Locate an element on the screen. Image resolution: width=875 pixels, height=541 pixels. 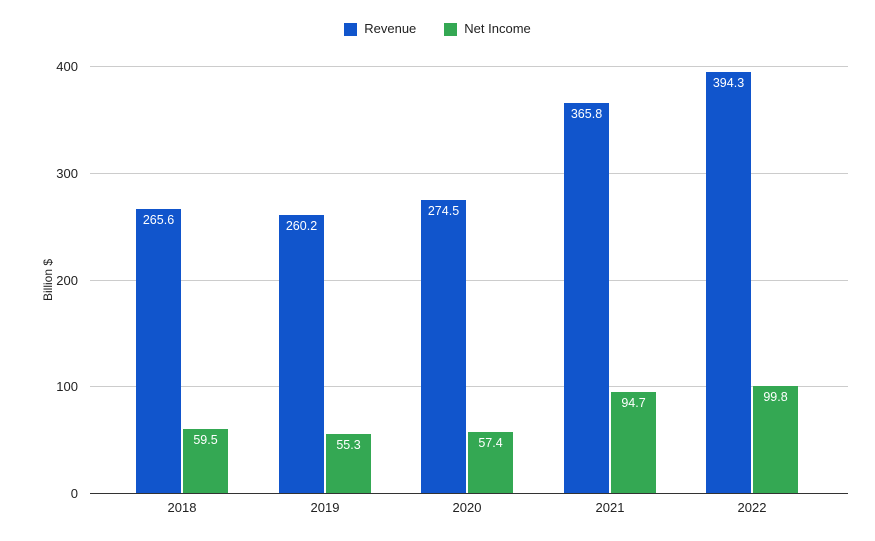
y-tick-label-400: 400 is located at coordinates (67, 66).